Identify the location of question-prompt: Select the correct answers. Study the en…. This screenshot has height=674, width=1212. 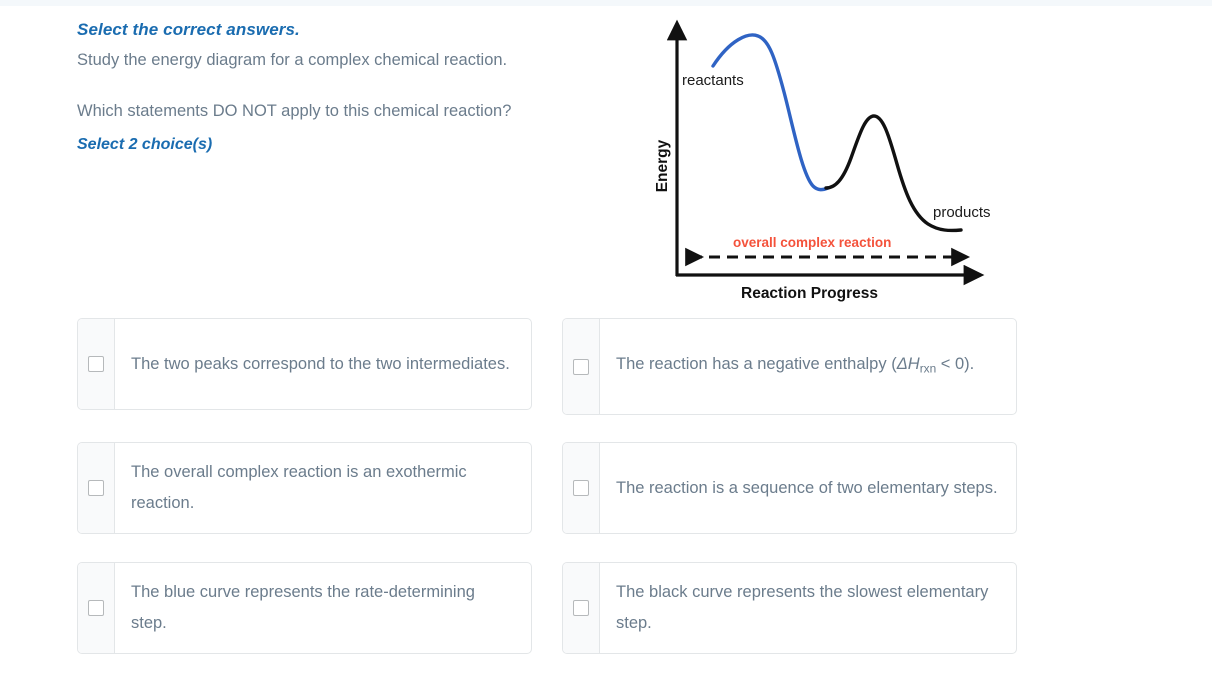
(357, 87).